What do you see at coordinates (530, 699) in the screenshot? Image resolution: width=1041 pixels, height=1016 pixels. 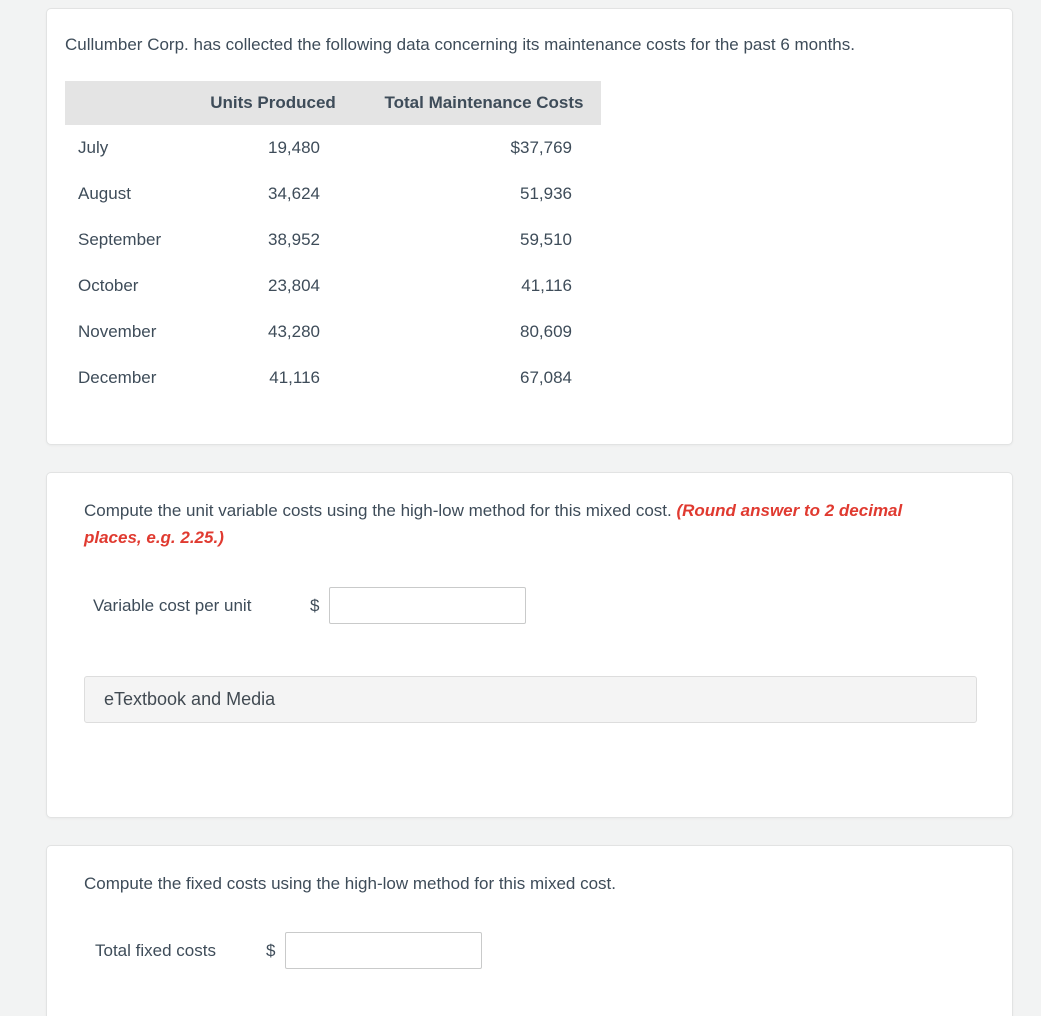 I see `etextbook-and-media-button: eTextbook and Media` at bounding box center [530, 699].